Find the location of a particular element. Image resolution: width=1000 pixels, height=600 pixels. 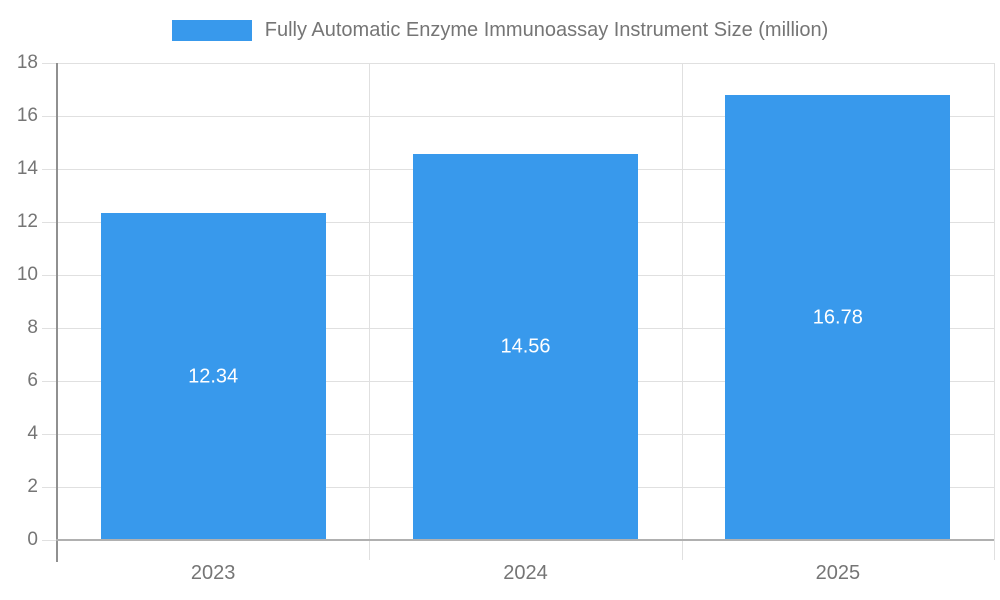

bar: 12.34 is located at coordinates (213, 376).